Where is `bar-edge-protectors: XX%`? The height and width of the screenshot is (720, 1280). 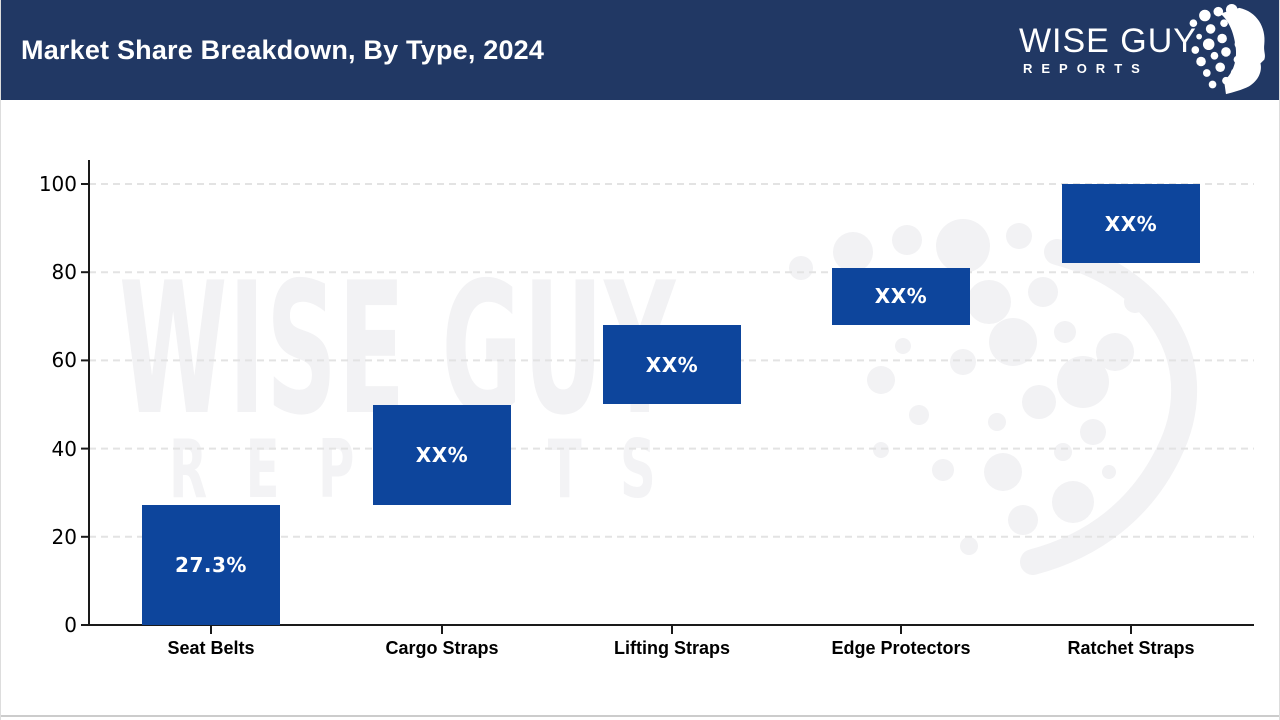 bar-edge-protectors: XX% is located at coordinates (901, 296).